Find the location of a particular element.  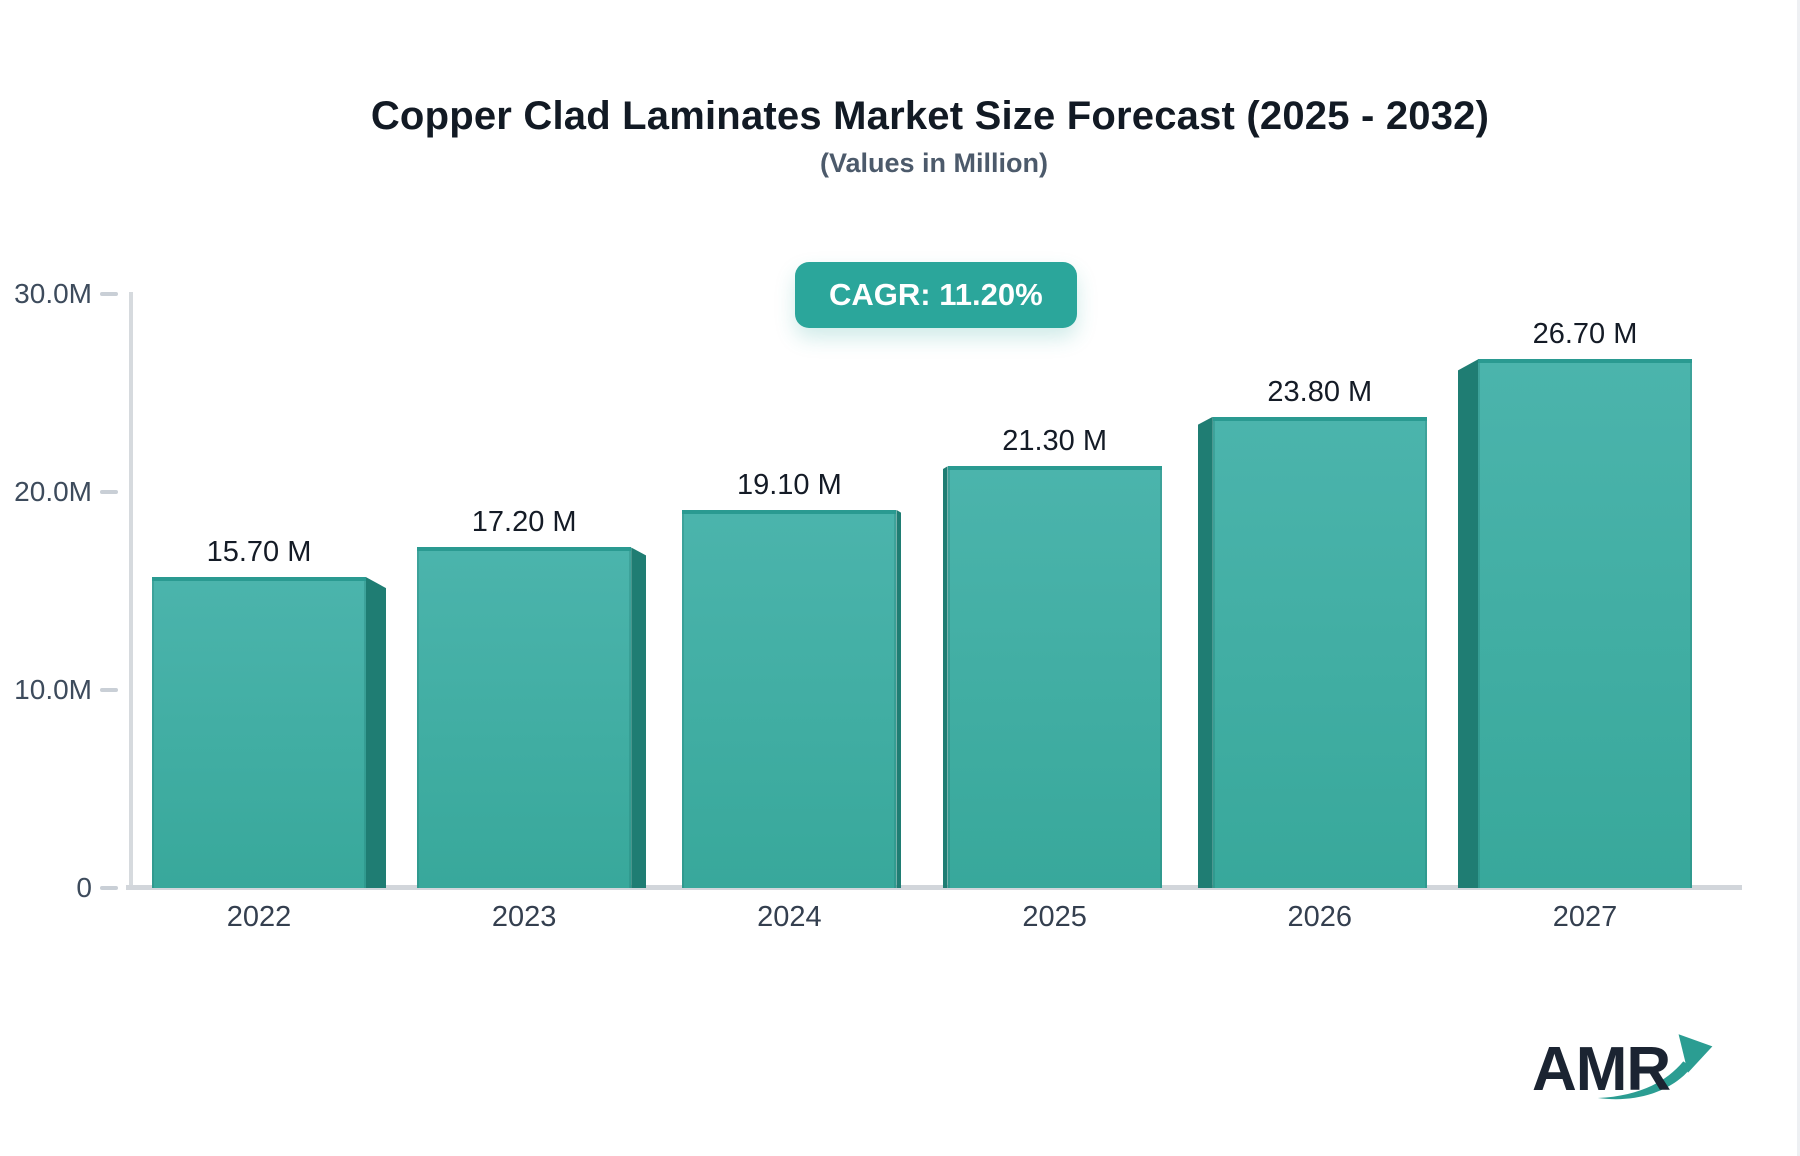

bar-value-label: 21.30 M is located at coordinates (1054, 441).